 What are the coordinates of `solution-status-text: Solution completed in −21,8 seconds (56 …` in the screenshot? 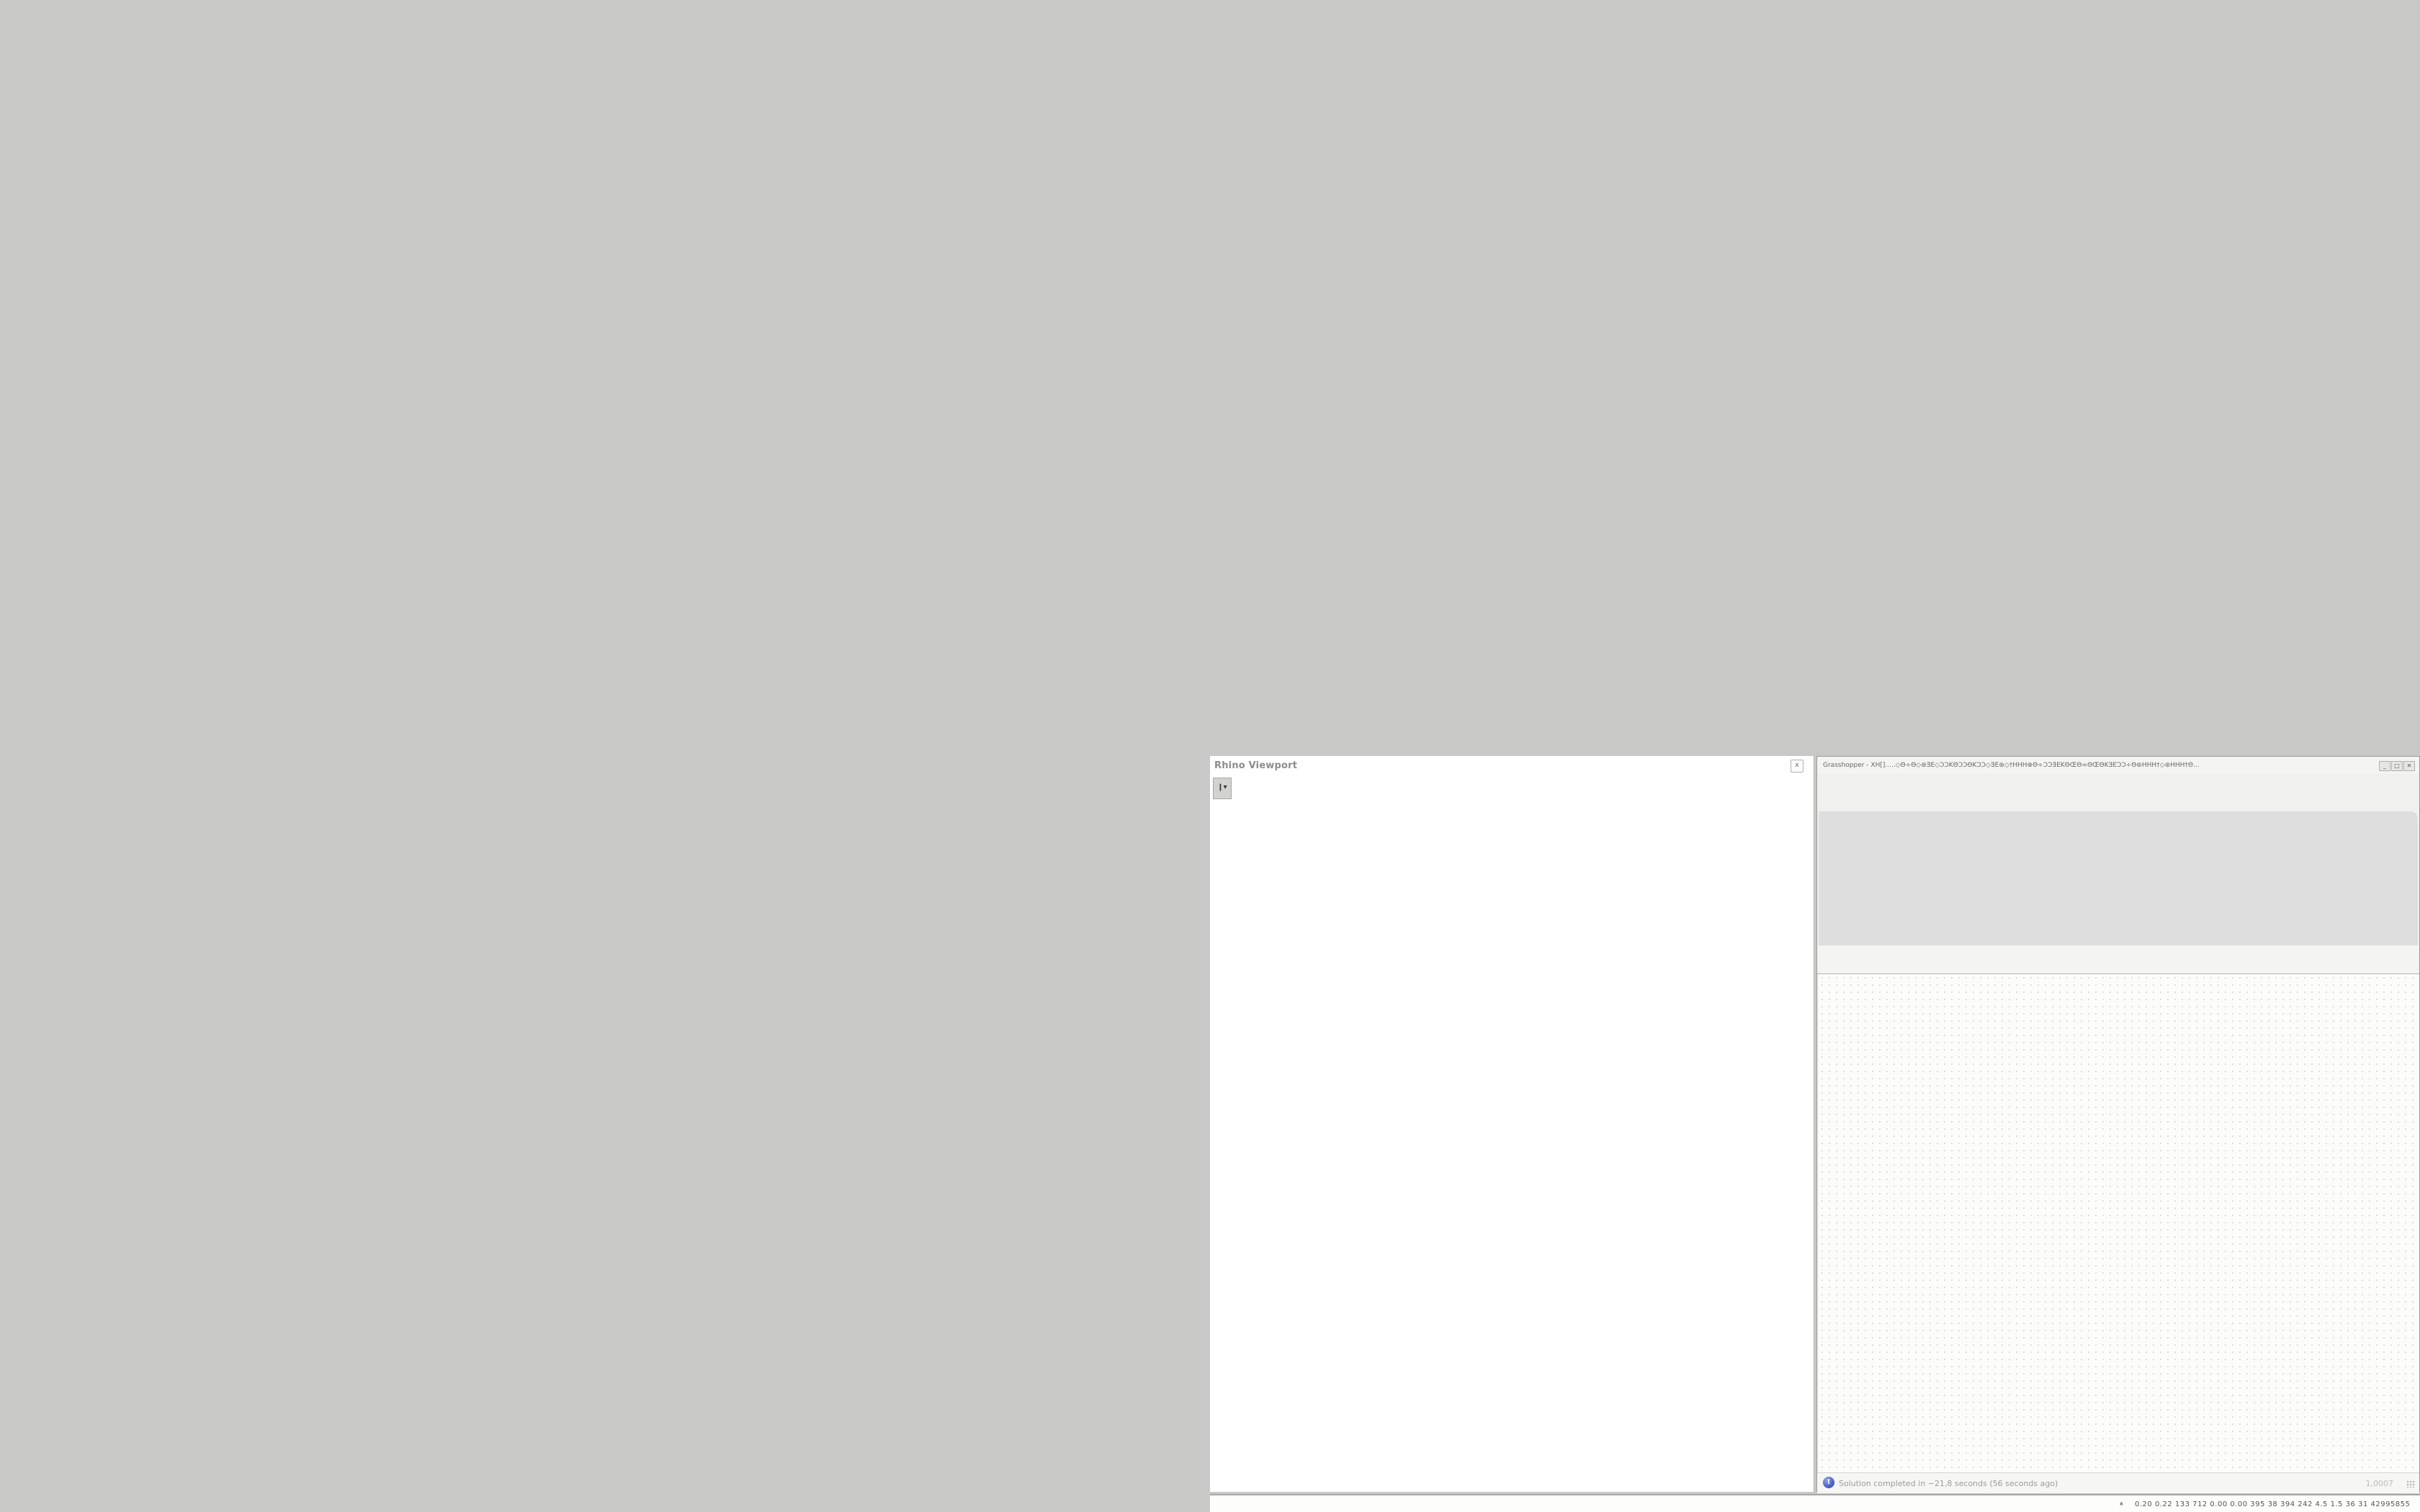 It's located at (1948, 1483).